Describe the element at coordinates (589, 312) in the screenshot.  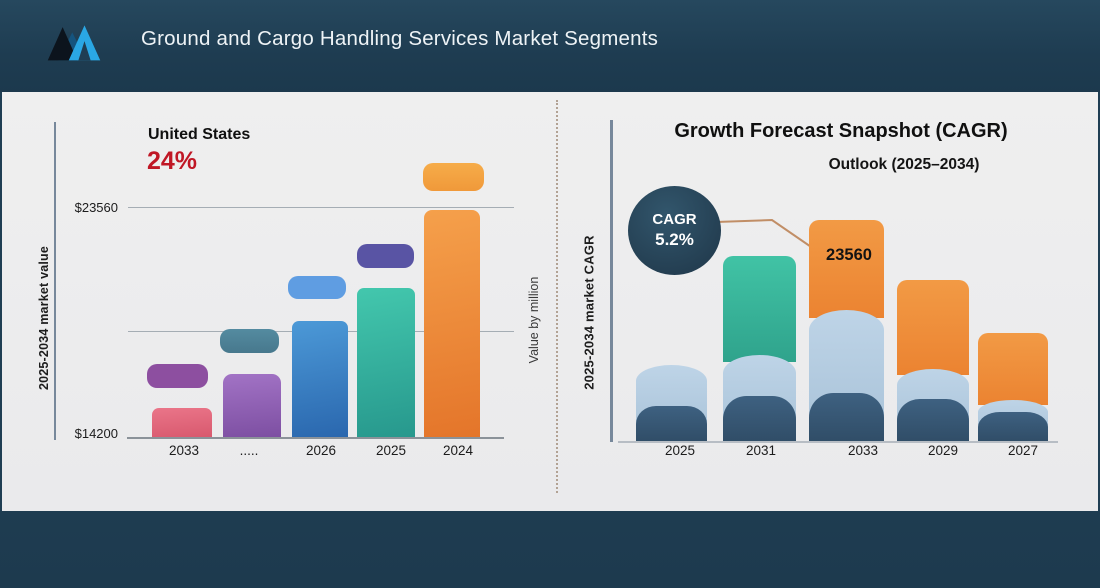
I see `right-chart-y-axis-label: 2025-2034 market CAGR` at that location.